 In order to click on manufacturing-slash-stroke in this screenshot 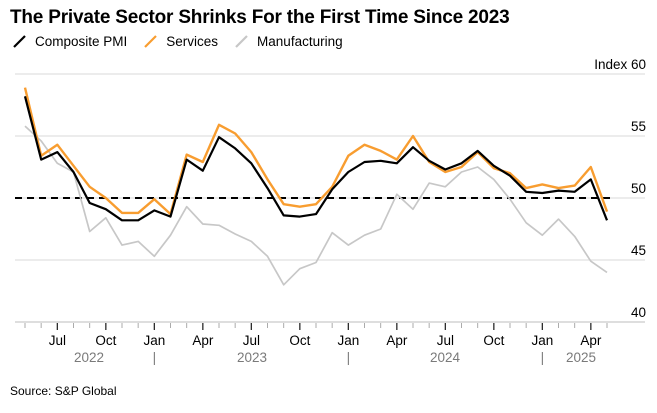, I will do `click(241, 41)`.